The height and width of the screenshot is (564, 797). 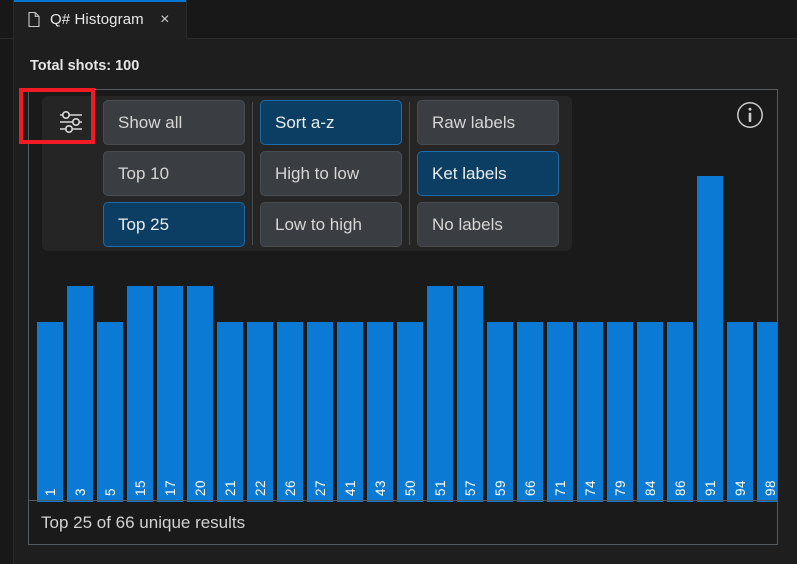 What do you see at coordinates (440, 487) in the screenshot?
I see `bar-label: 51` at bounding box center [440, 487].